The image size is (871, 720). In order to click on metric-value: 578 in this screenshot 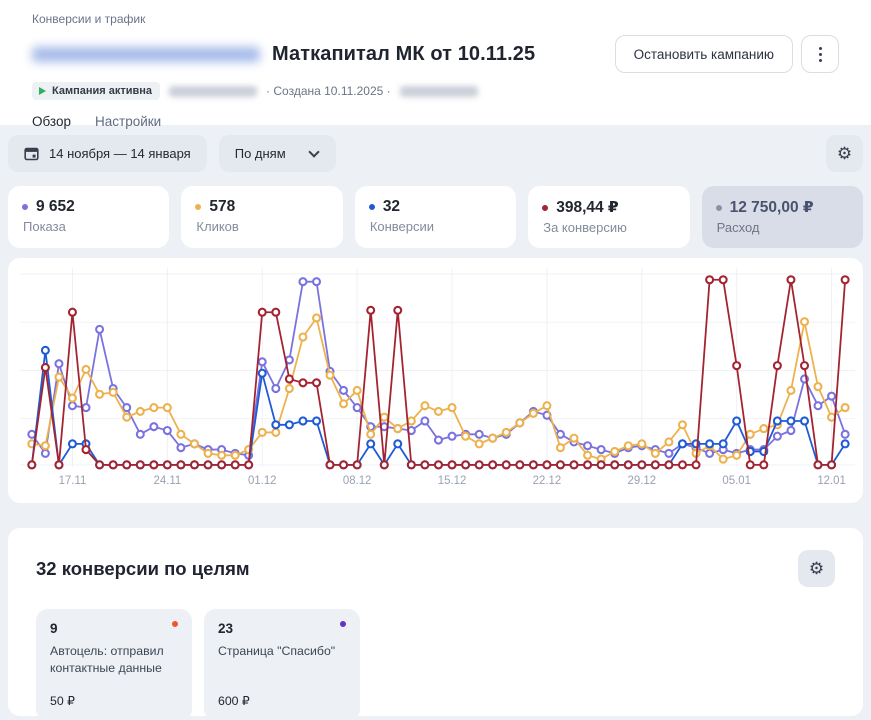, I will do `click(222, 206)`.